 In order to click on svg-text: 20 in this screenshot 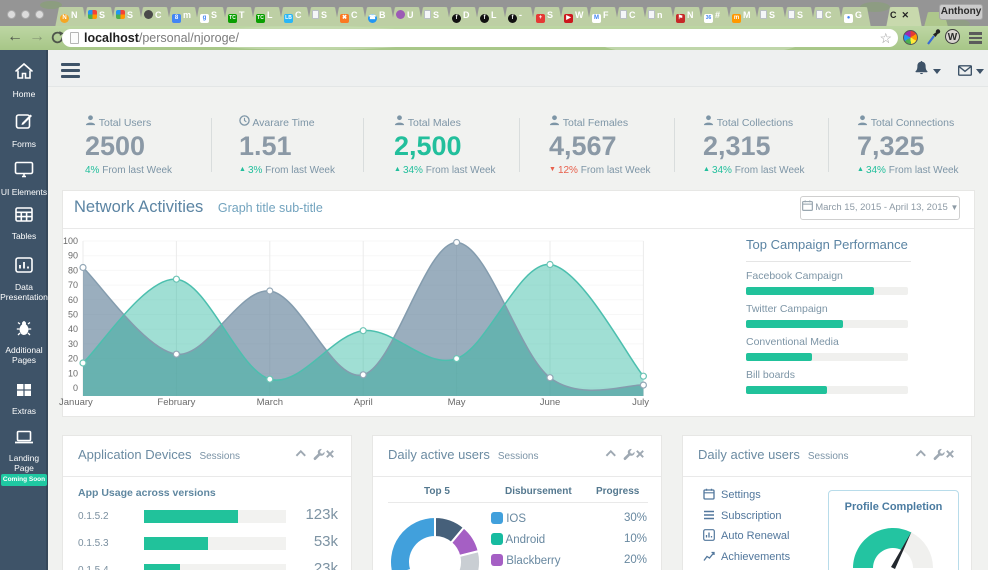, I will do `click(73, 359)`.